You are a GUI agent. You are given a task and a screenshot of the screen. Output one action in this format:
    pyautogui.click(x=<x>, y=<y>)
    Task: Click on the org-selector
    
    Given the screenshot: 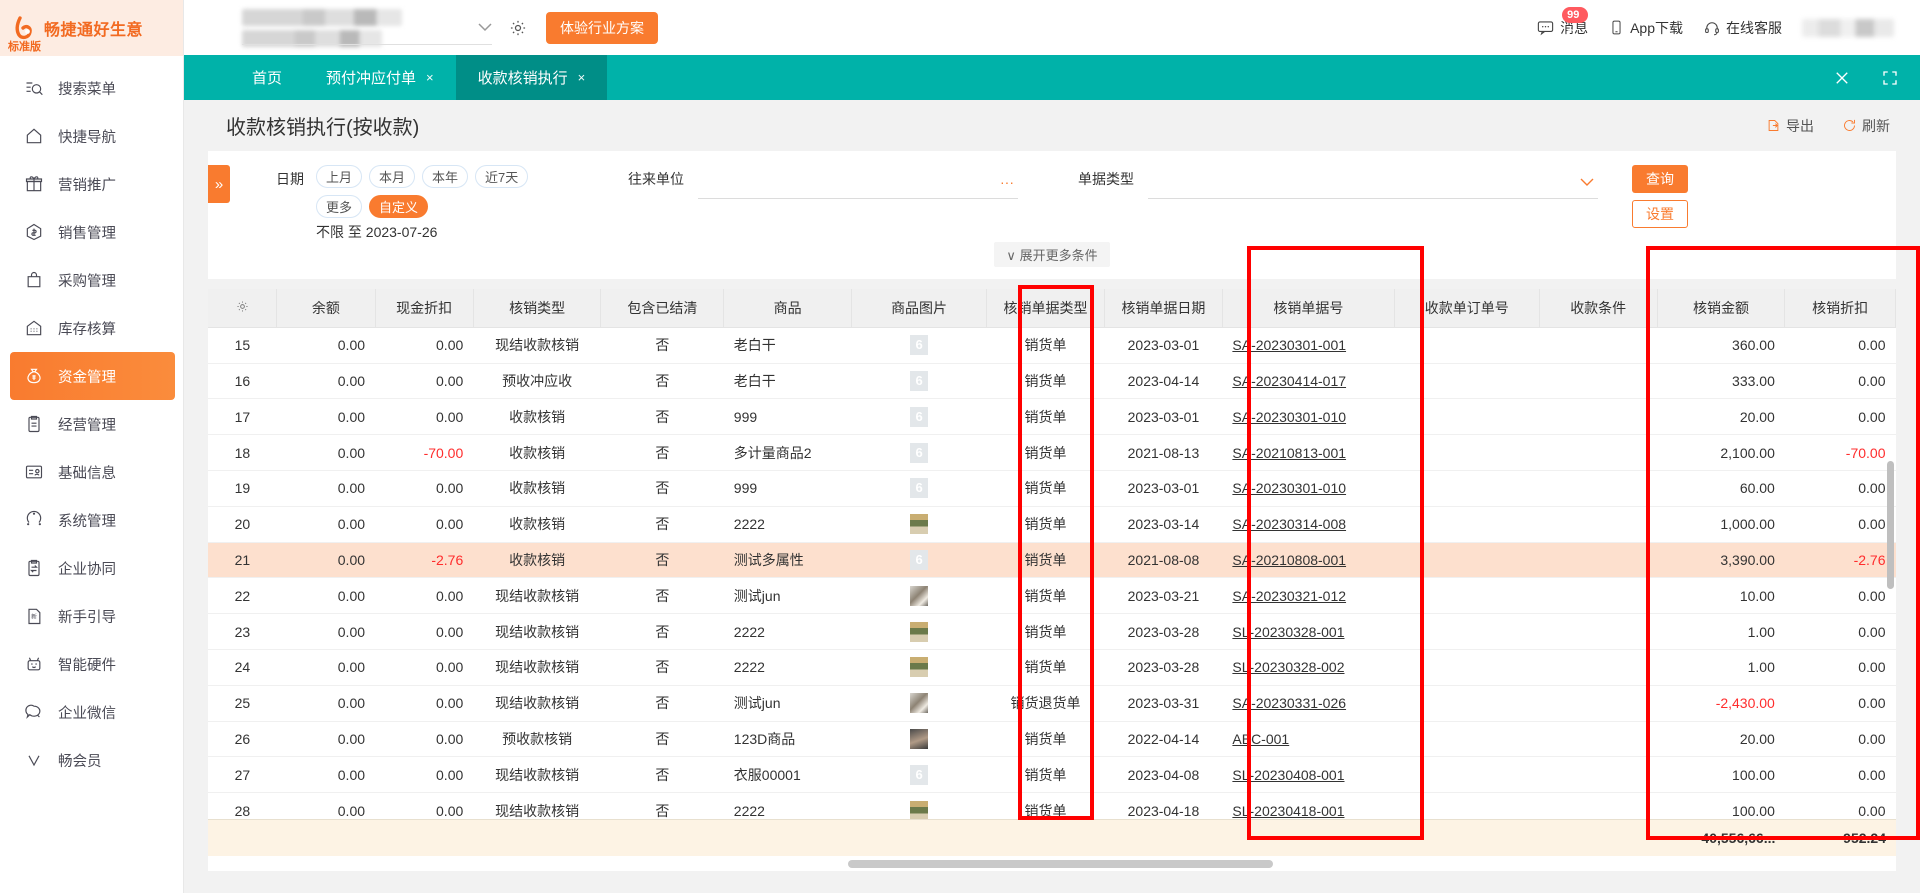 What is the action you would take?
    pyautogui.click(x=367, y=27)
    